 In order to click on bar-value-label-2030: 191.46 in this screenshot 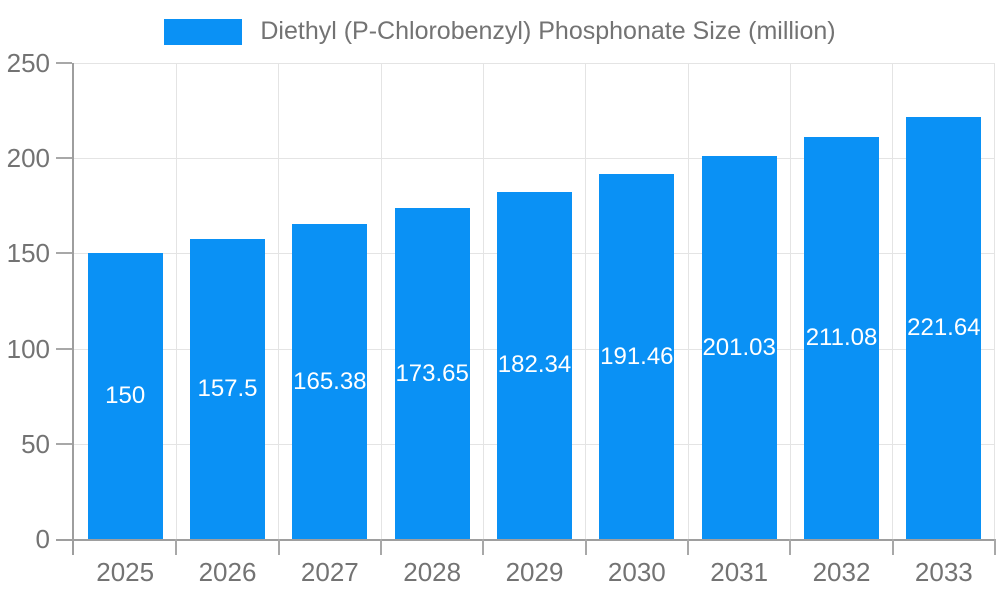, I will do `click(637, 356)`.